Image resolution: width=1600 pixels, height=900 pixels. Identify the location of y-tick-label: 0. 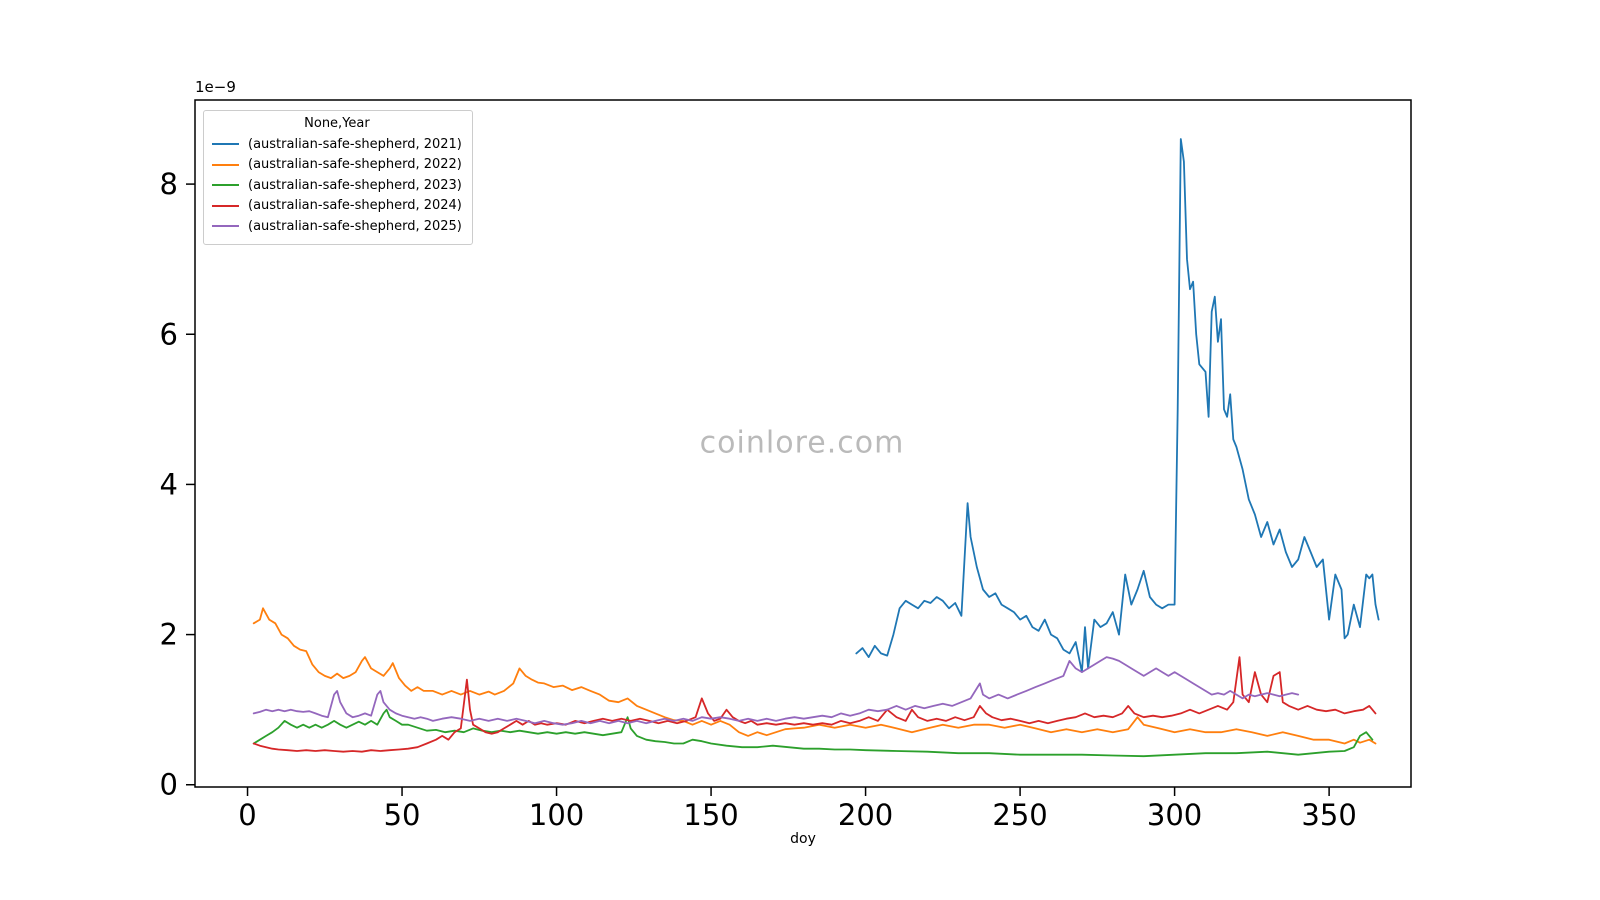
(169, 785).